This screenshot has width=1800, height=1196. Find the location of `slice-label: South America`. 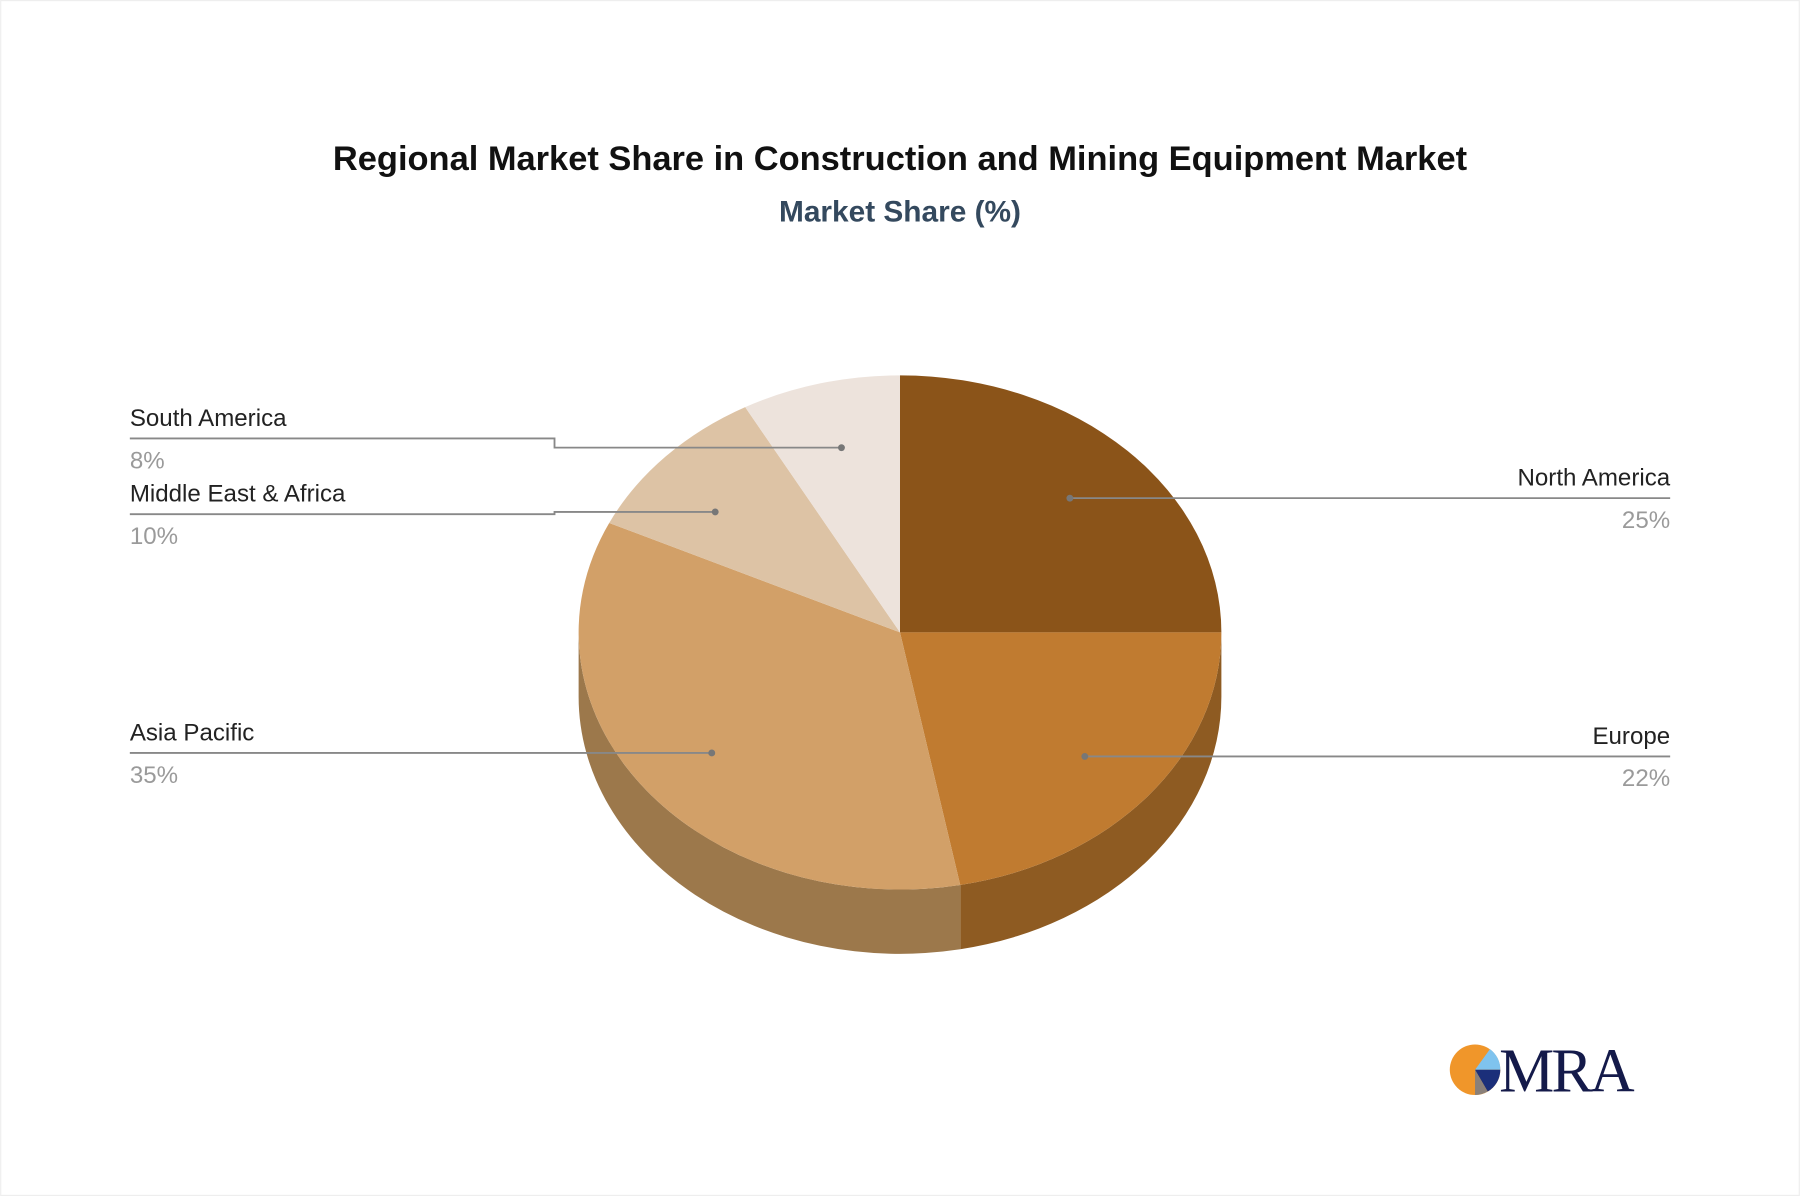

slice-label: South America is located at coordinates (208, 418).